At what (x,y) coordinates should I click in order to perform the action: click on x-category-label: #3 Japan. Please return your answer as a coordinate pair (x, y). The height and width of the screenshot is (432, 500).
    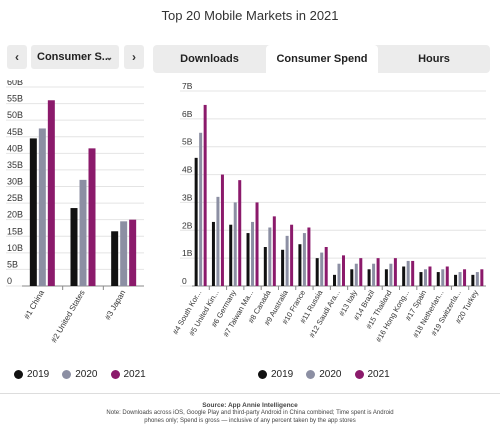
    Looking at the image, I should click on (115, 305).